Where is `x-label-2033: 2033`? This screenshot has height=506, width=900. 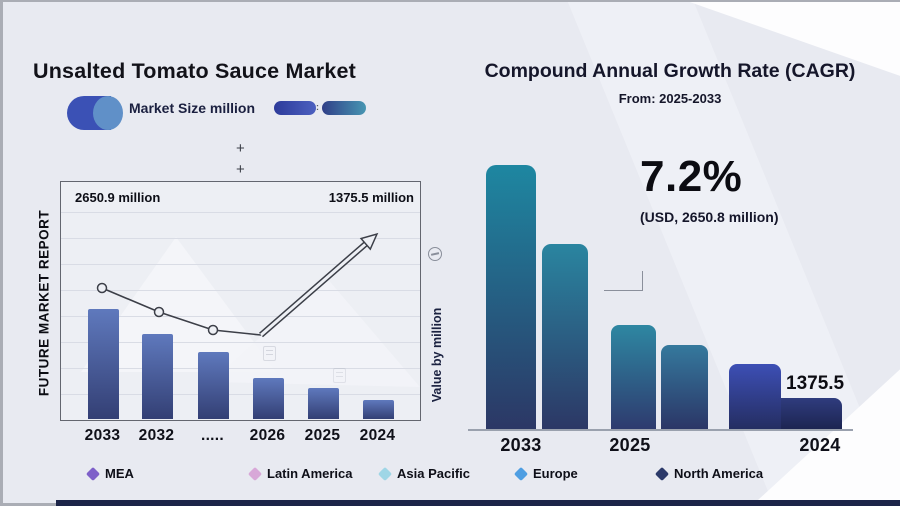 x-label-2033: 2033 is located at coordinates (102, 435).